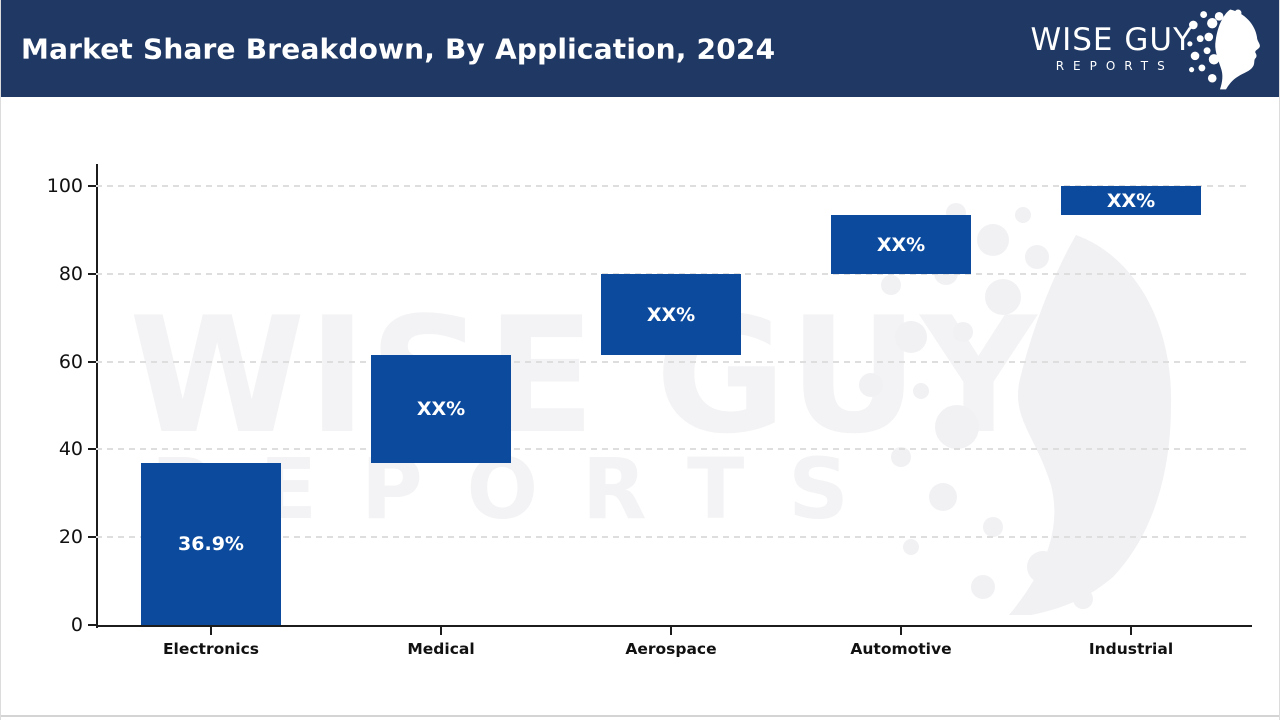  Describe the element at coordinates (97, 396) in the screenshot. I see `y-axis-spine` at that location.